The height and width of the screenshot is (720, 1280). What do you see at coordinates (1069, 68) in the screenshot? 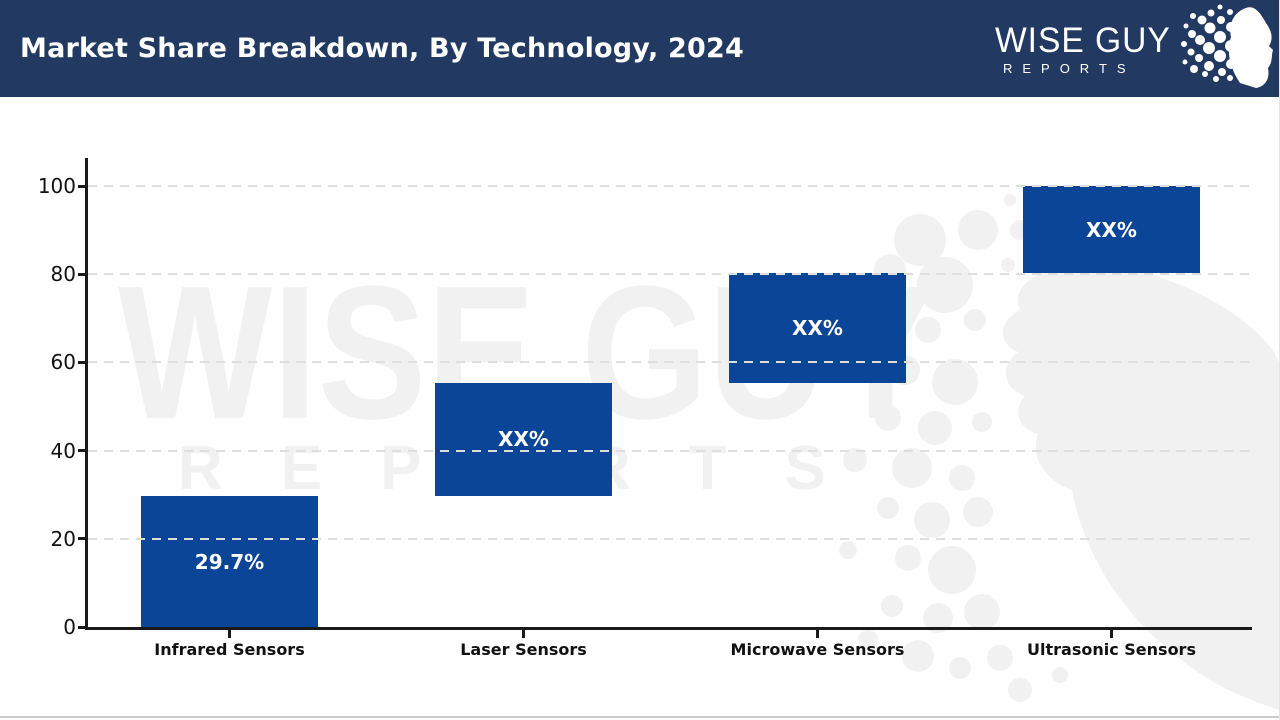
I see `logo-subtitle: REPORTS` at bounding box center [1069, 68].